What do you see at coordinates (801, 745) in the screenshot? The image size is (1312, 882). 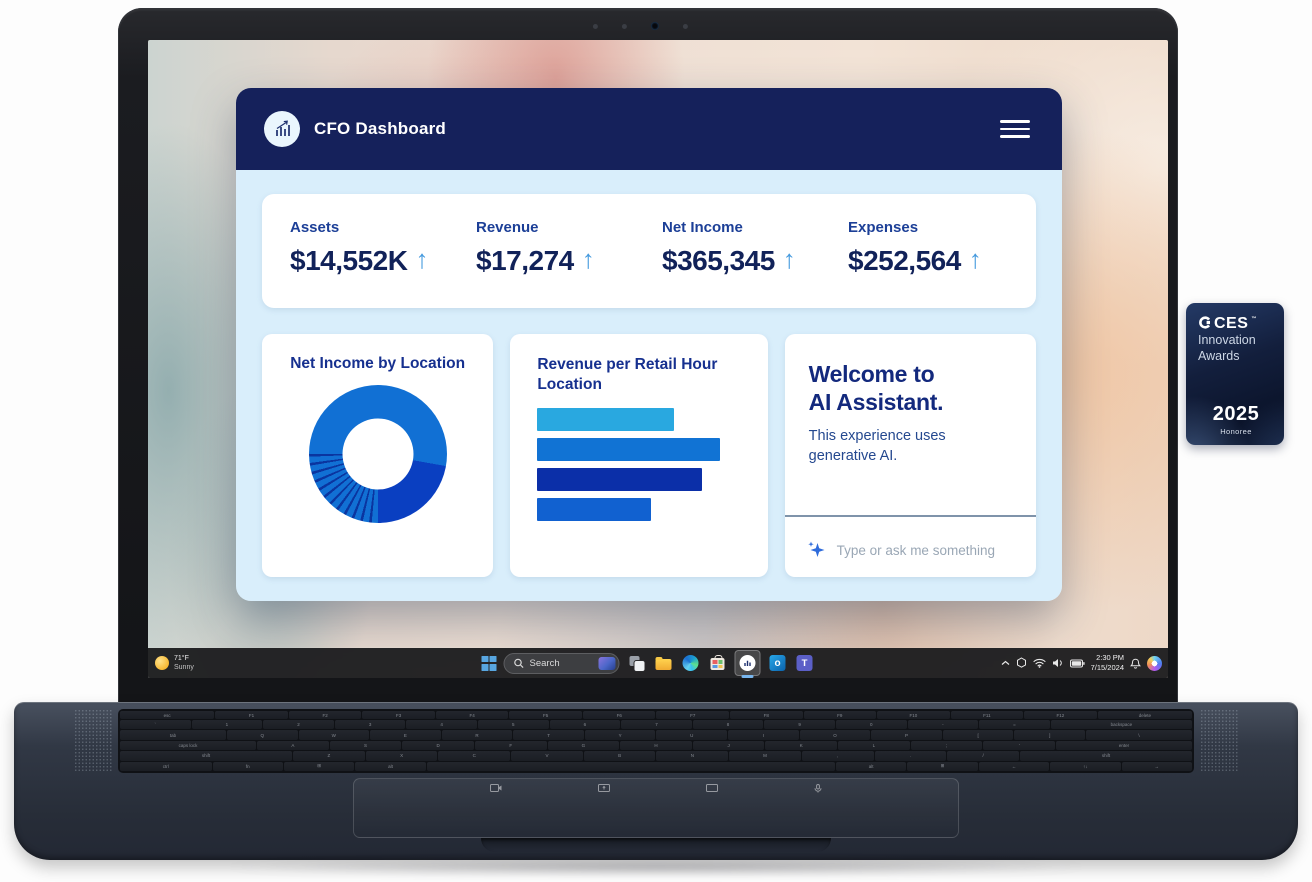 I see `key-K: K` at bounding box center [801, 745].